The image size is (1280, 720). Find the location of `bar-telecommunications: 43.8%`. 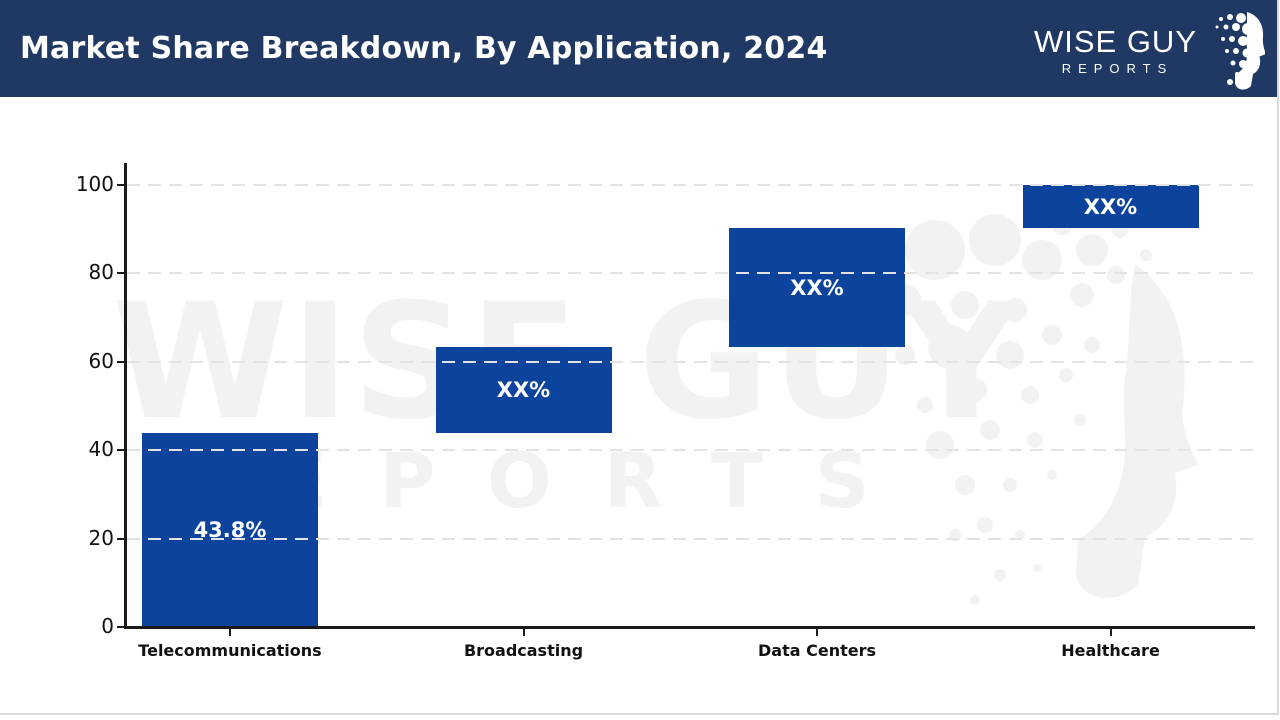

bar-telecommunications: 43.8% is located at coordinates (230, 530).